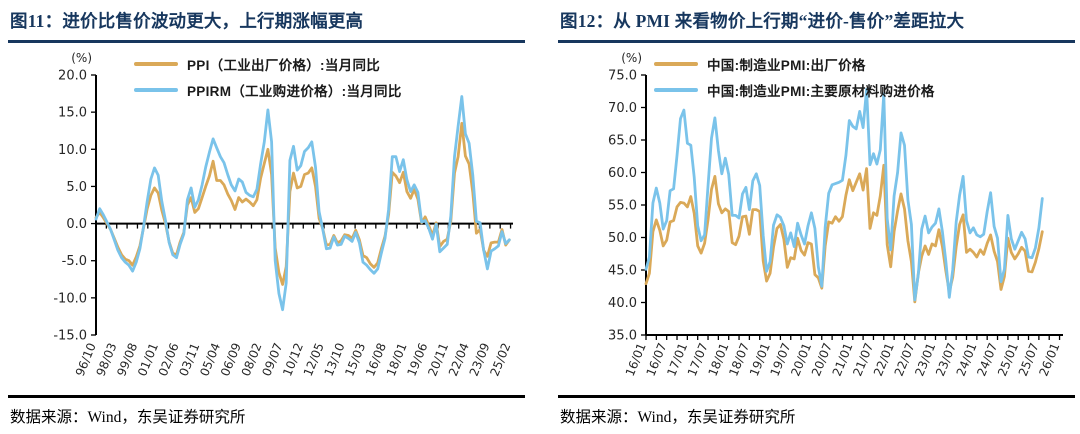  I want to click on ppirm-legend-label: PPIRM（工业购进价格）:当月同比, so click(294, 91).